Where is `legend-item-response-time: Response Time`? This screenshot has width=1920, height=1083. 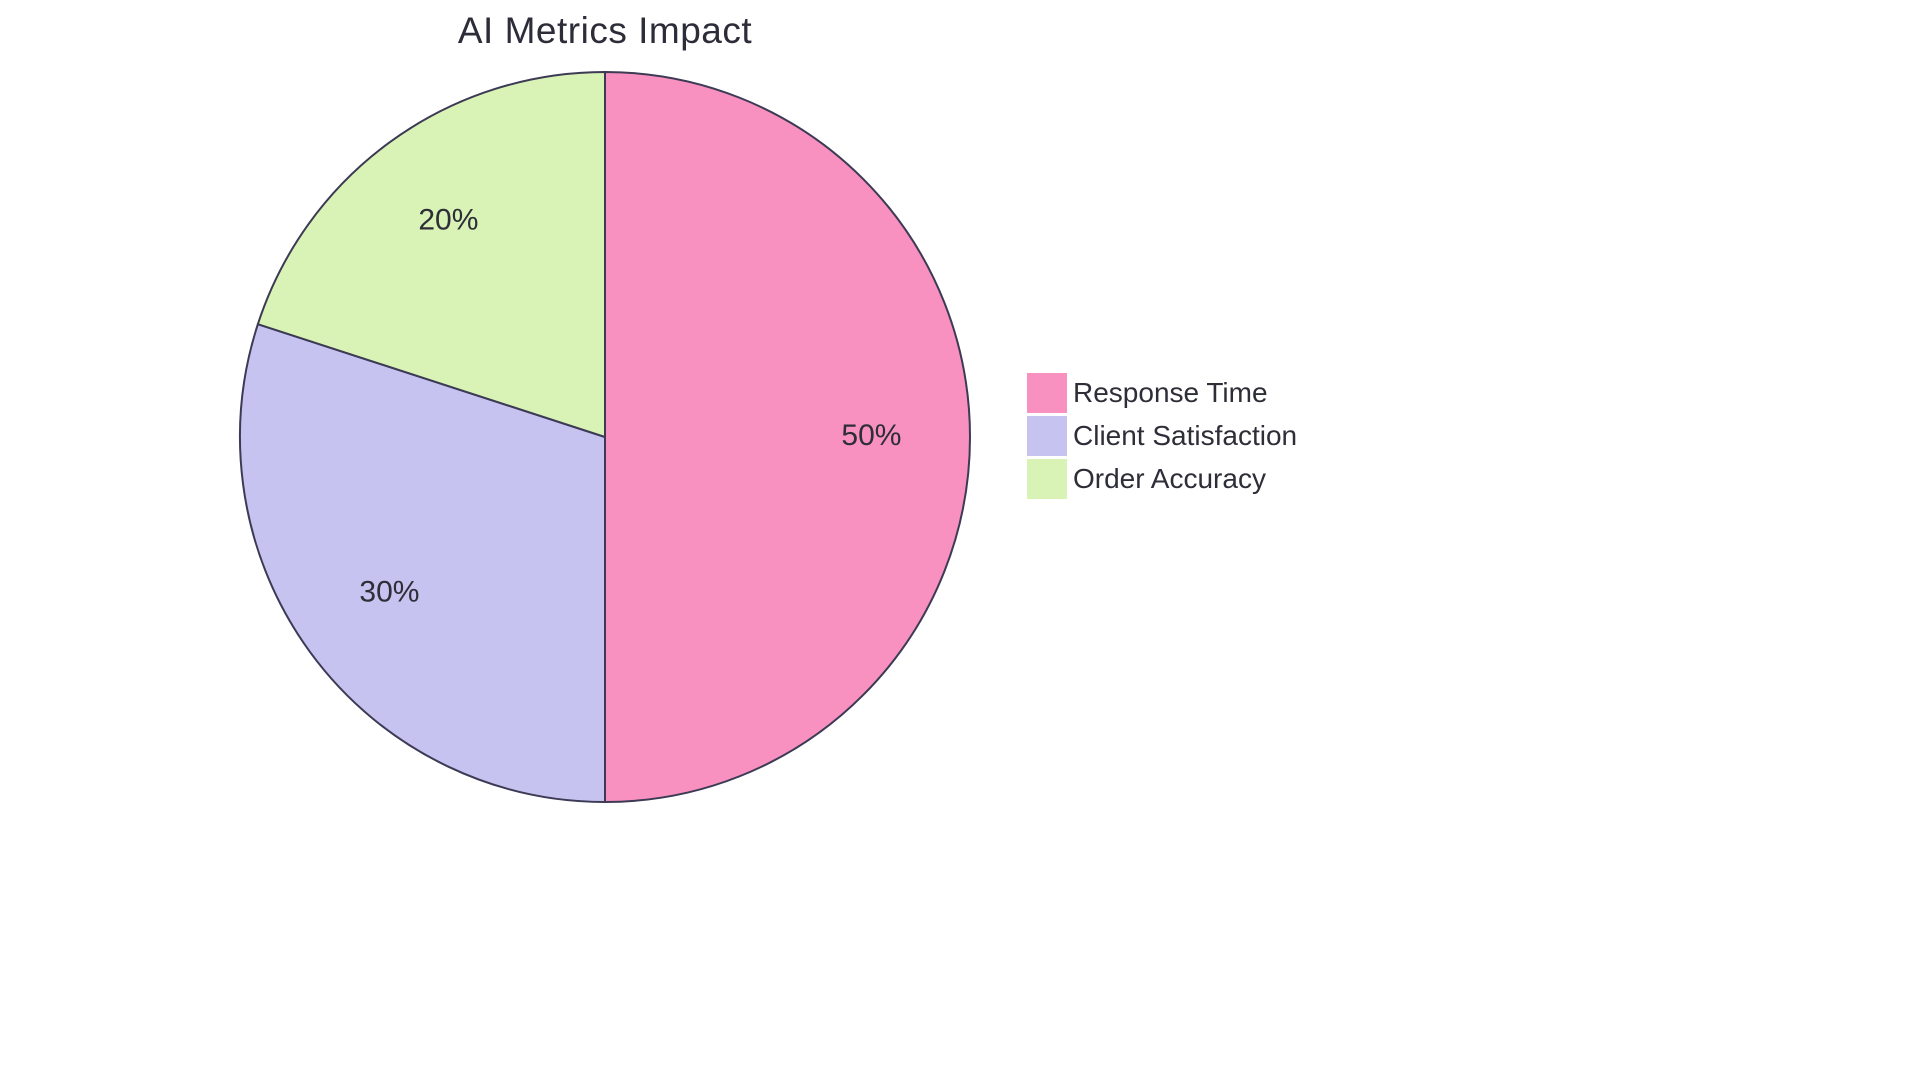 legend-item-response-time: Response Time is located at coordinates (1162, 393).